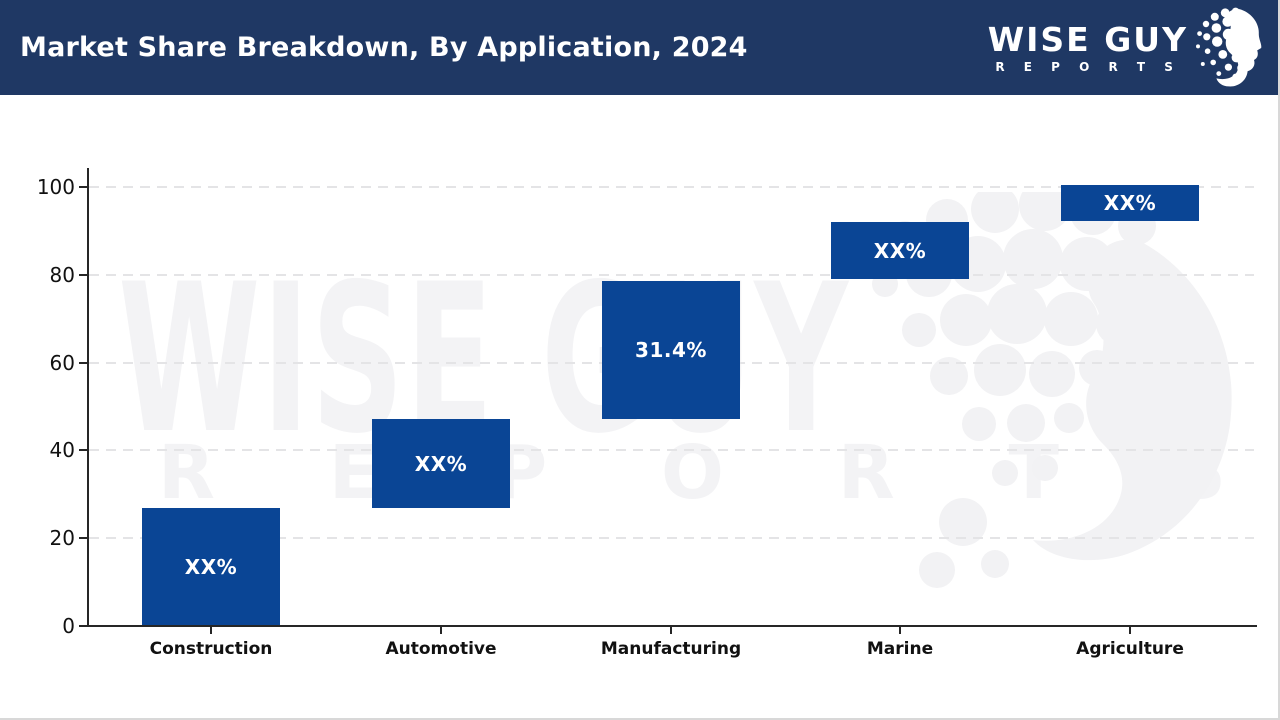 This screenshot has width=1280, height=720. Describe the element at coordinates (441, 649) in the screenshot. I see `x-tick-label: Automotive` at that location.